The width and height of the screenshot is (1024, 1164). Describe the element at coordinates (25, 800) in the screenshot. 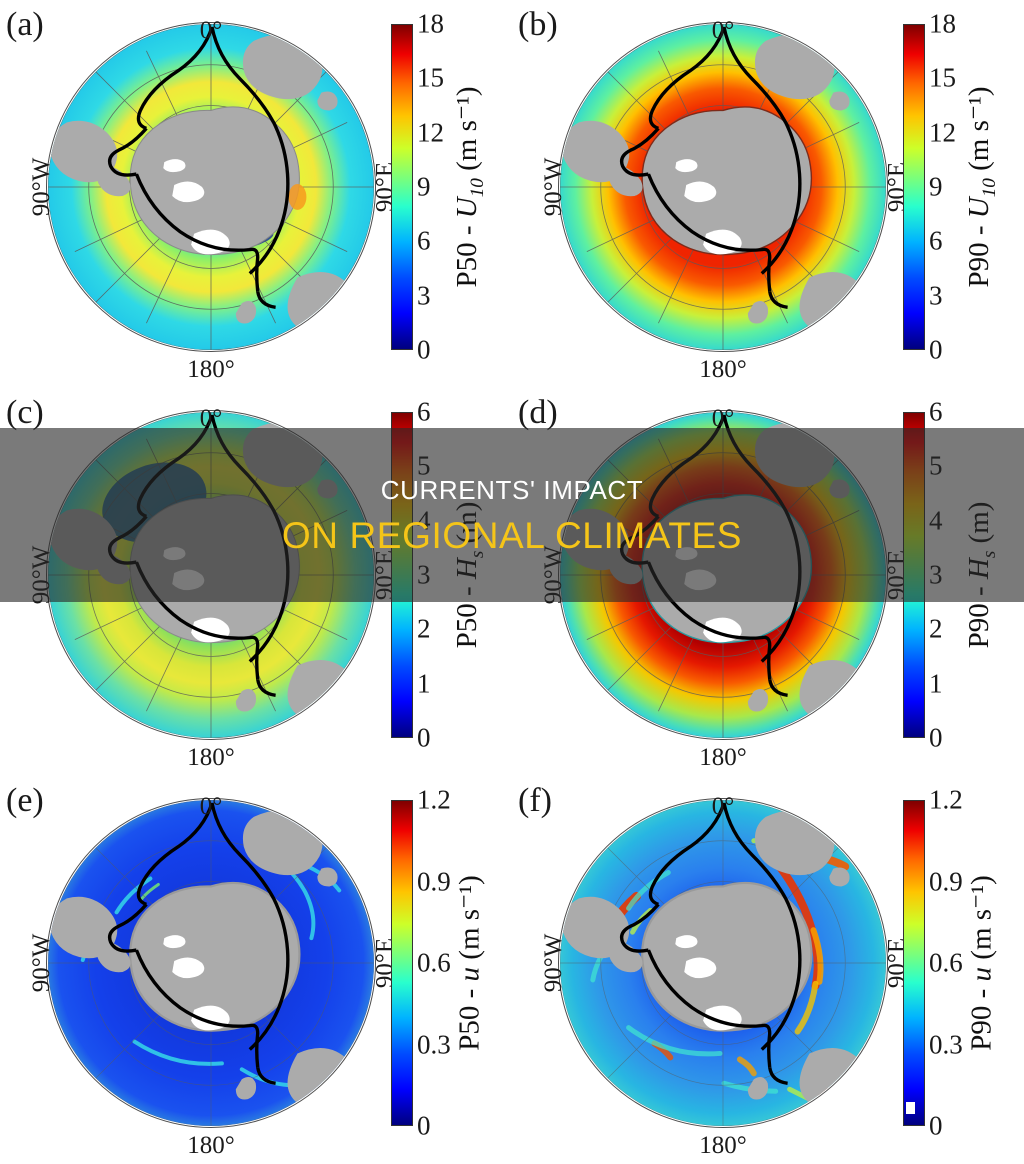

I see `panel-e-label: (e)` at that location.